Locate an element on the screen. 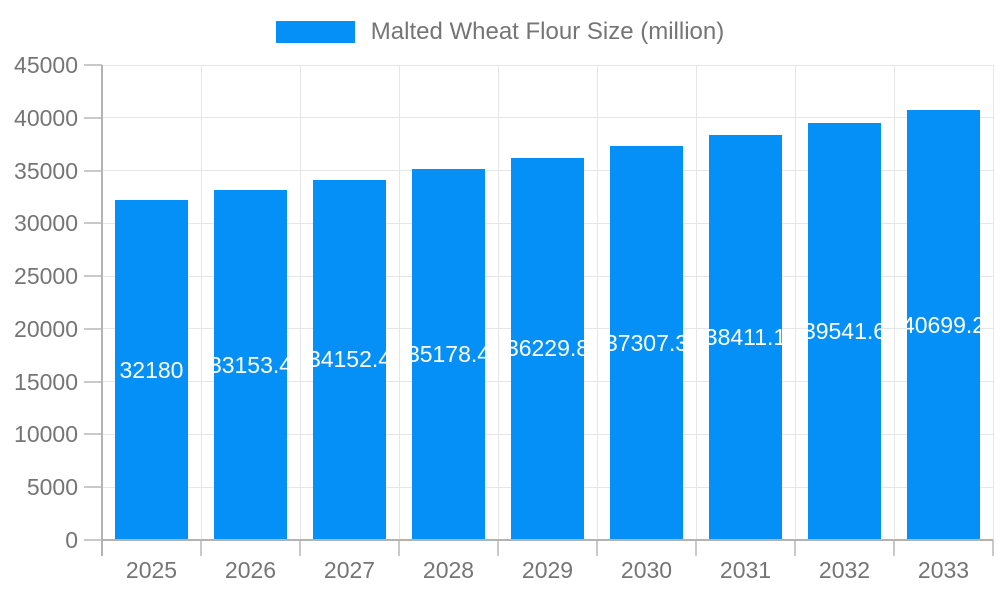 This screenshot has height=600, width=1000. bar-2032: 39541.6 is located at coordinates (844, 331).